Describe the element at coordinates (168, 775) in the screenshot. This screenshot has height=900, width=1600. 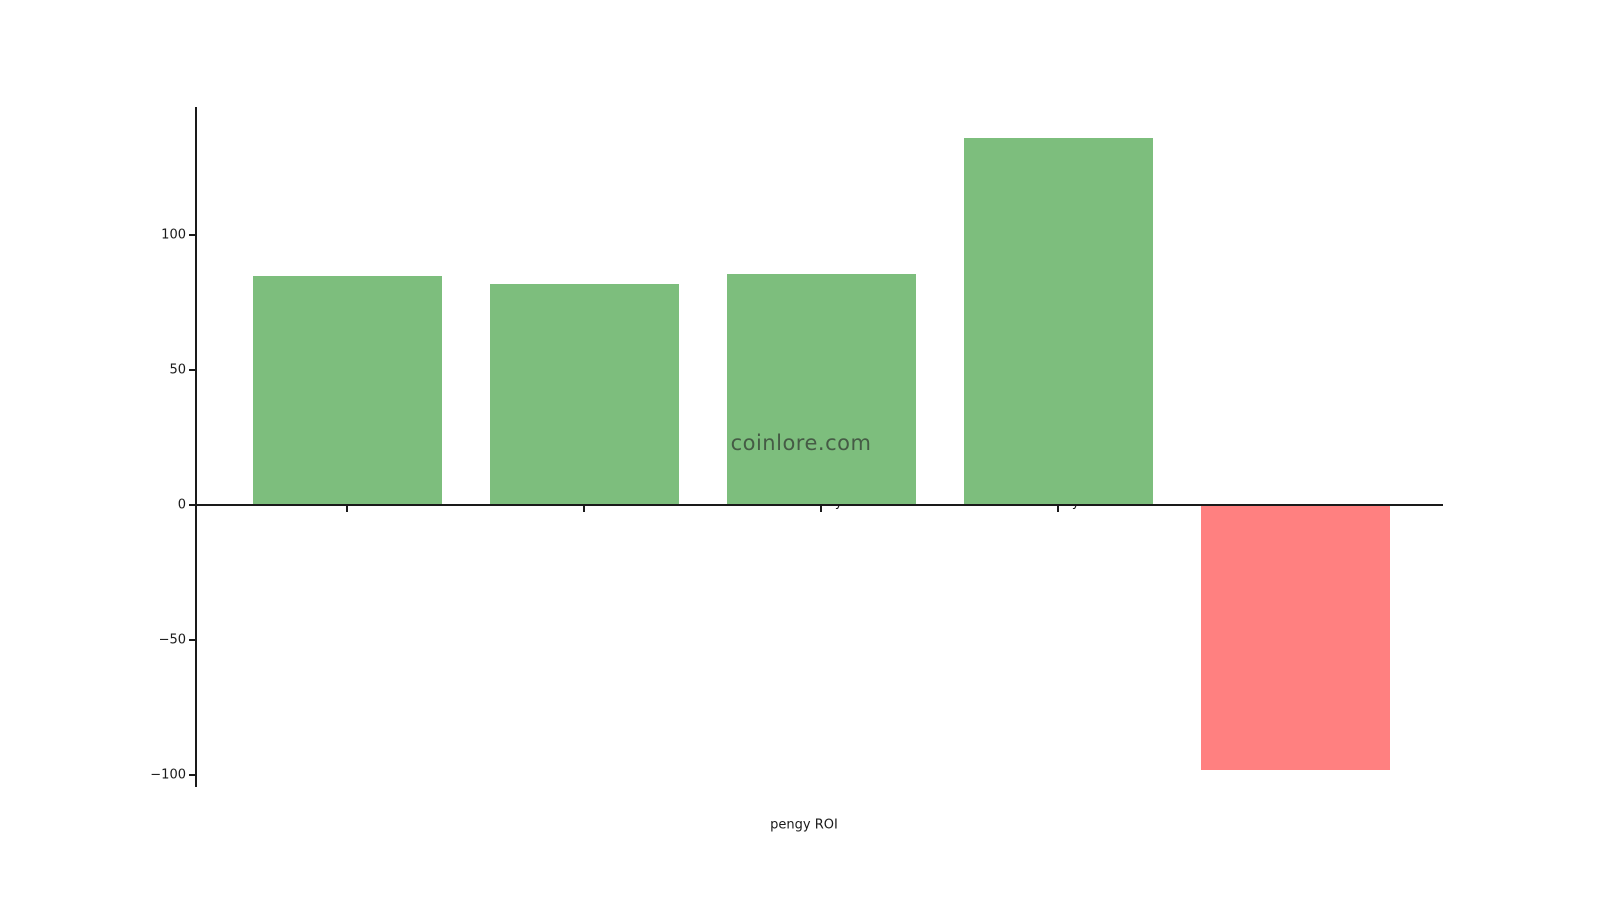
I see `y-tick-label: −100` at that location.